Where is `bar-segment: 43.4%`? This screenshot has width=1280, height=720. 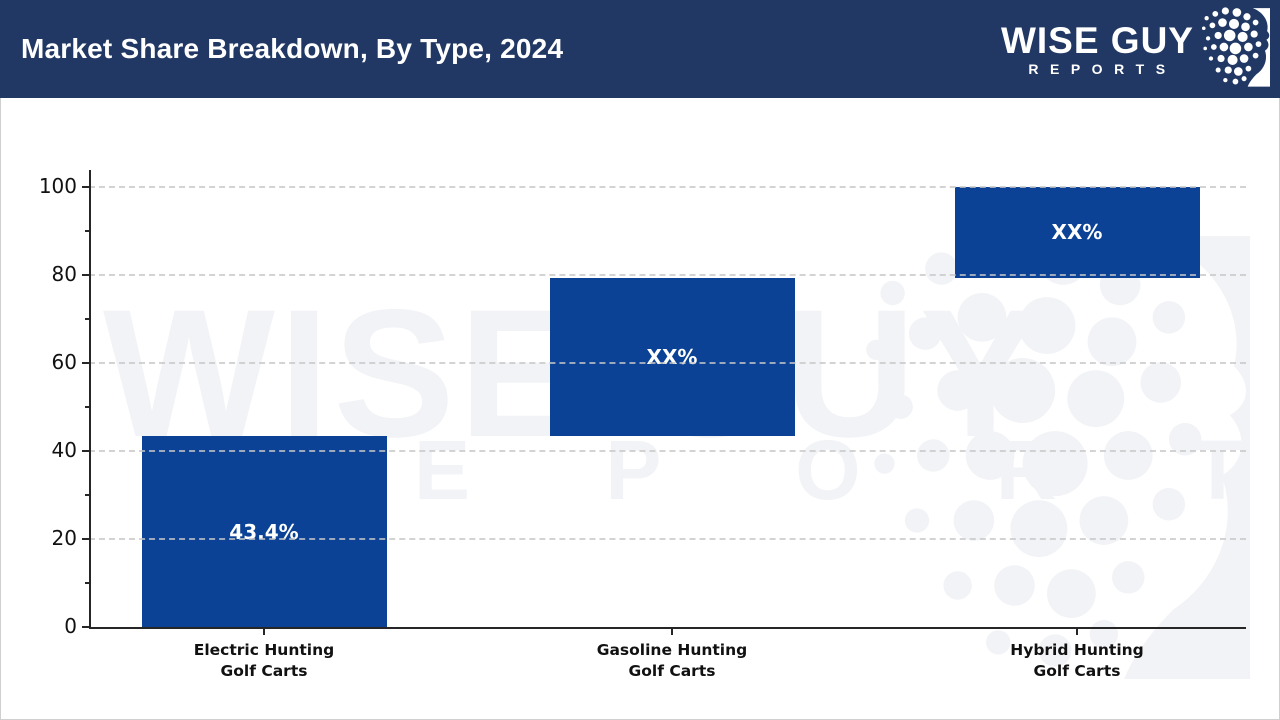
bar-segment: 43.4% is located at coordinates (264, 531).